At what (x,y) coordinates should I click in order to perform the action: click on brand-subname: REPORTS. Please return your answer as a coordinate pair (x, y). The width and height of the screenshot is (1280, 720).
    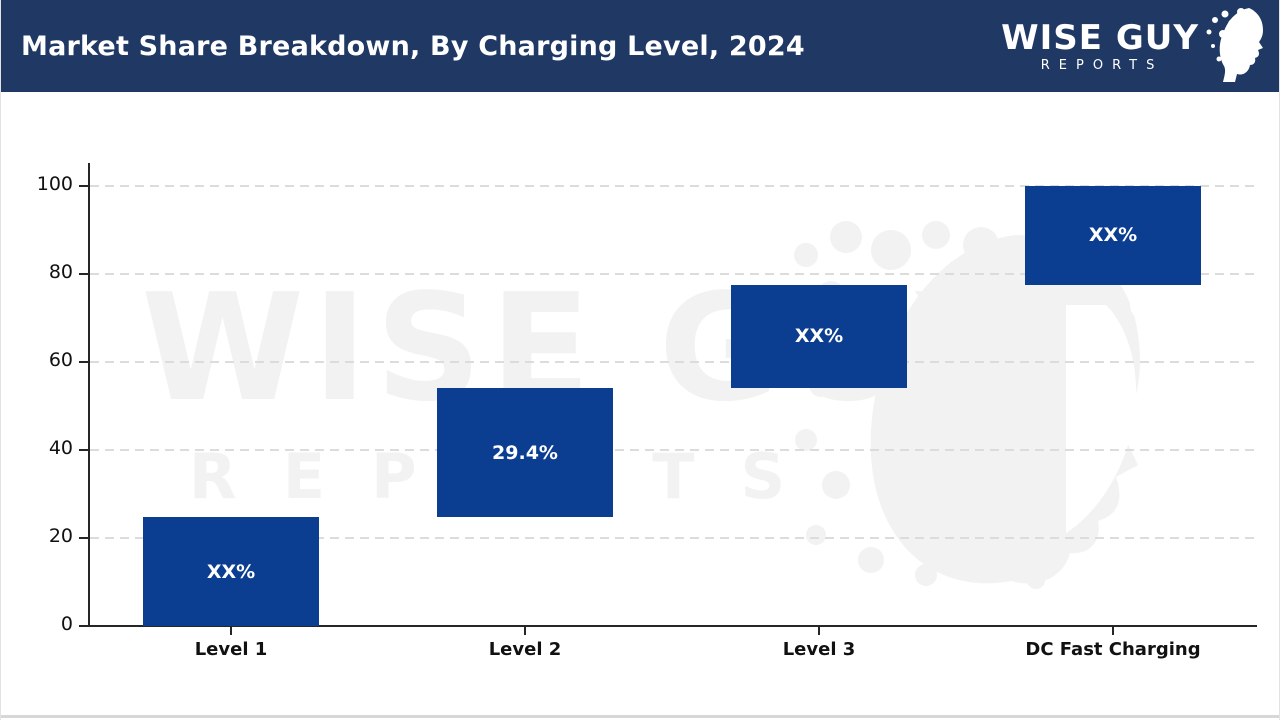
    Looking at the image, I should click on (1102, 65).